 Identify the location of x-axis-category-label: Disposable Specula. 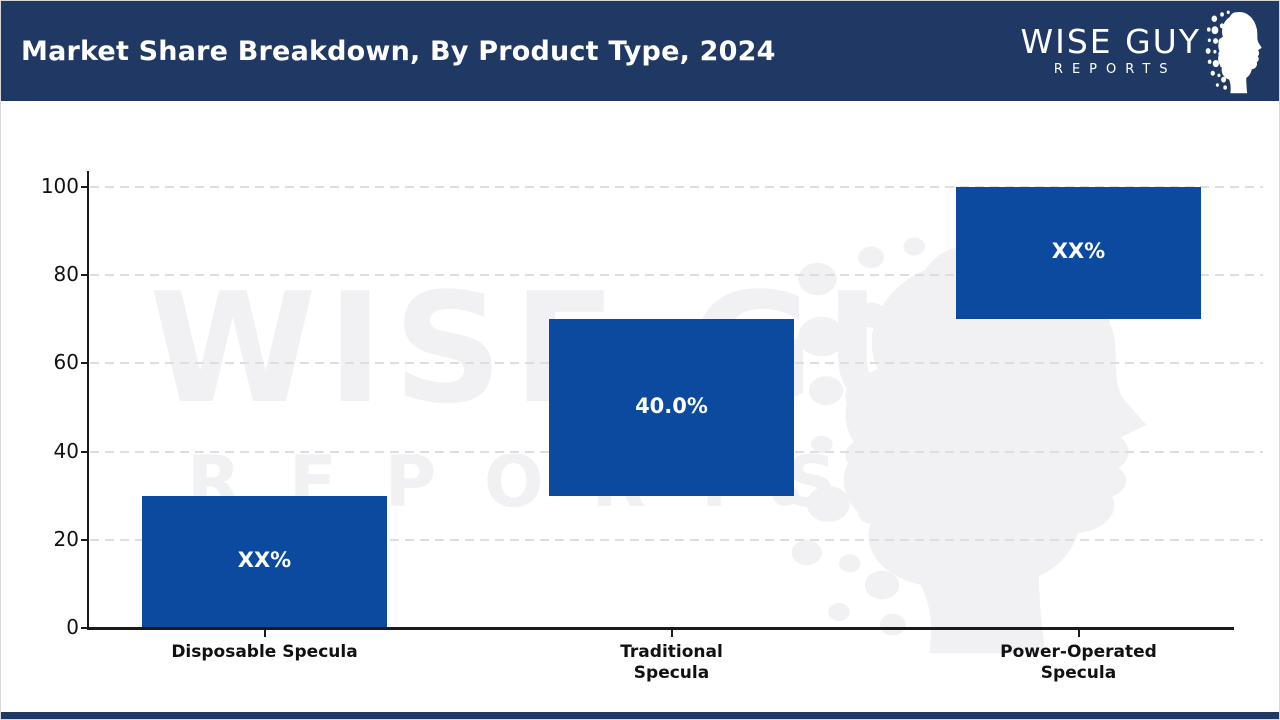
(264, 652).